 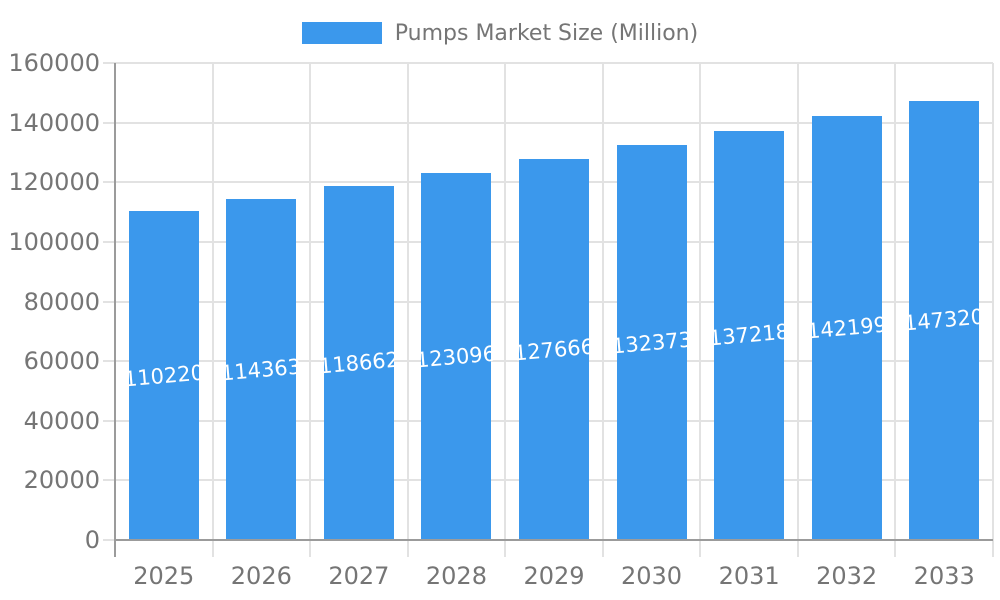 What do you see at coordinates (456, 576) in the screenshot?
I see `x-axis-tick-label: 2028` at bounding box center [456, 576].